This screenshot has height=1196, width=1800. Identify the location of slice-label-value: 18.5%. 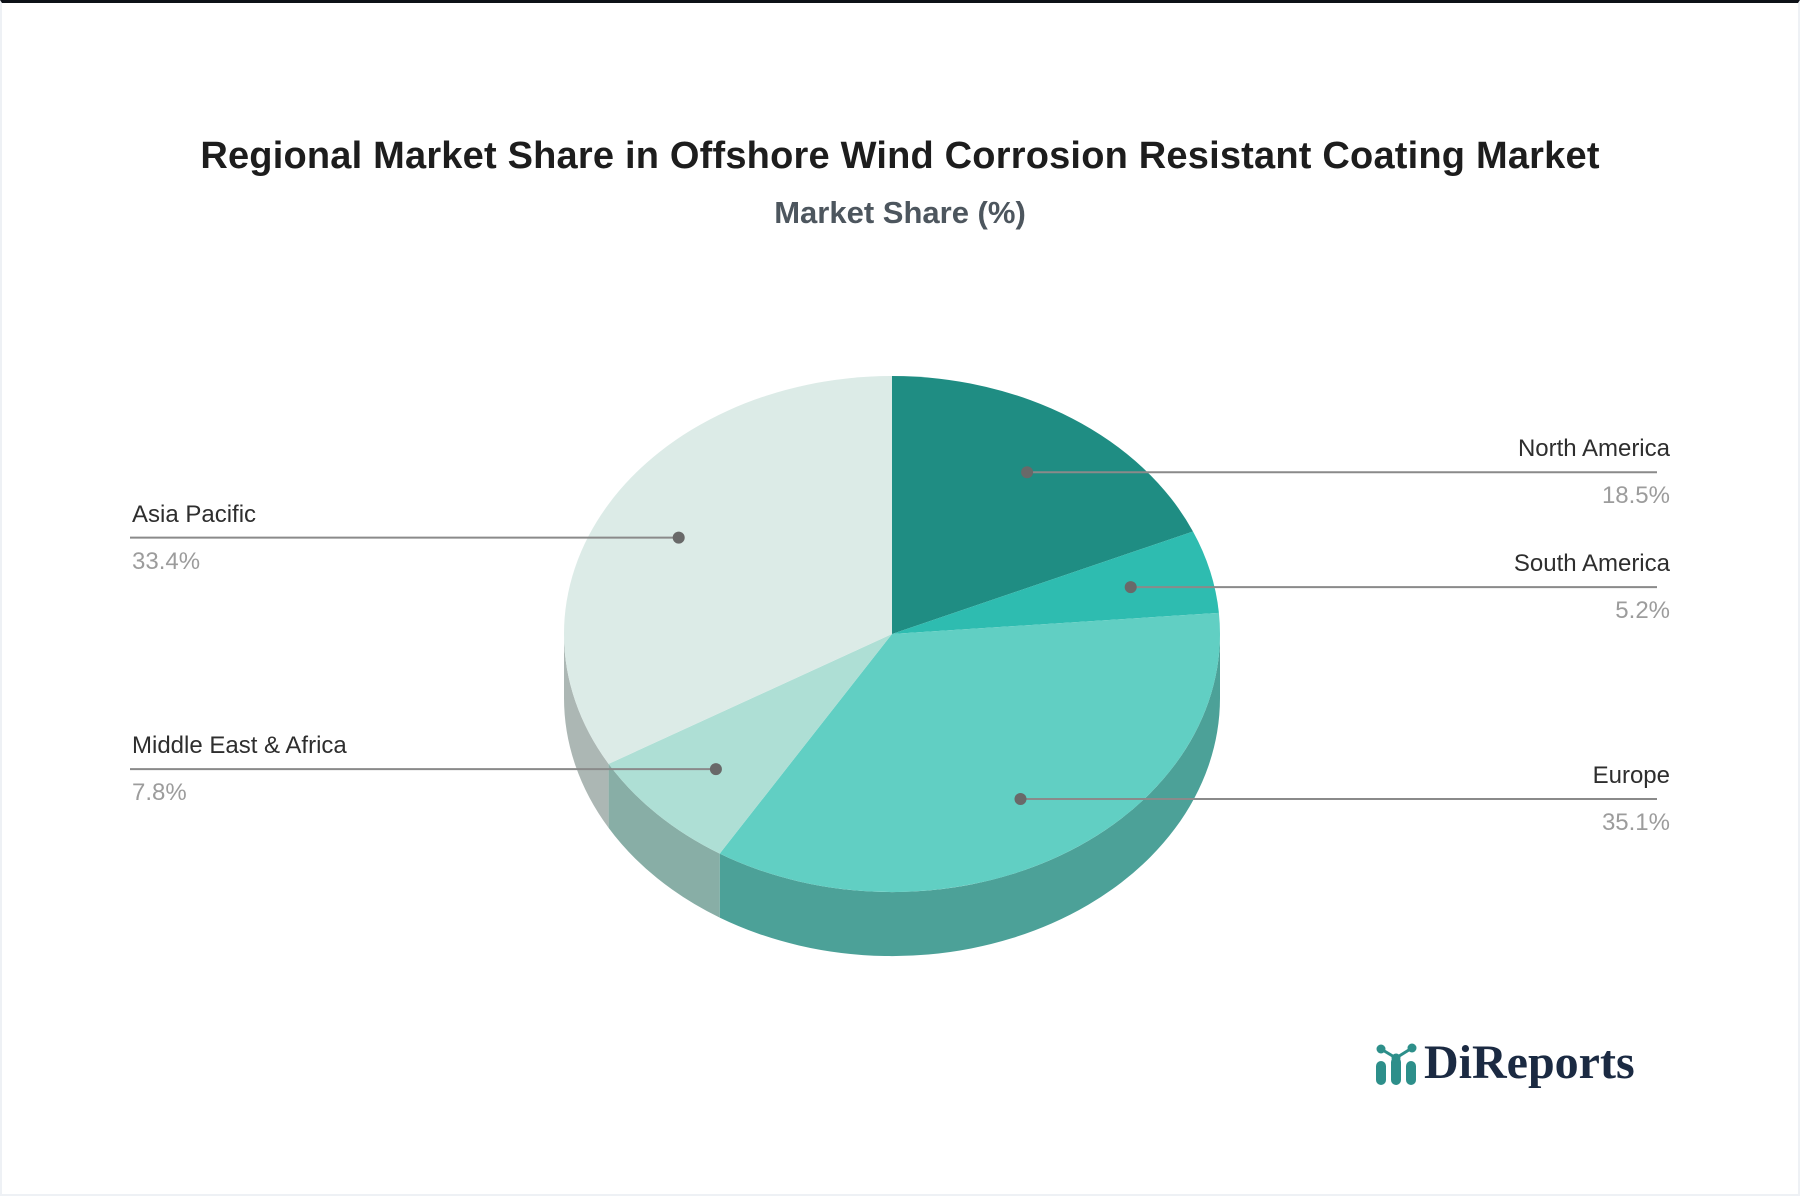
(1635, 496).